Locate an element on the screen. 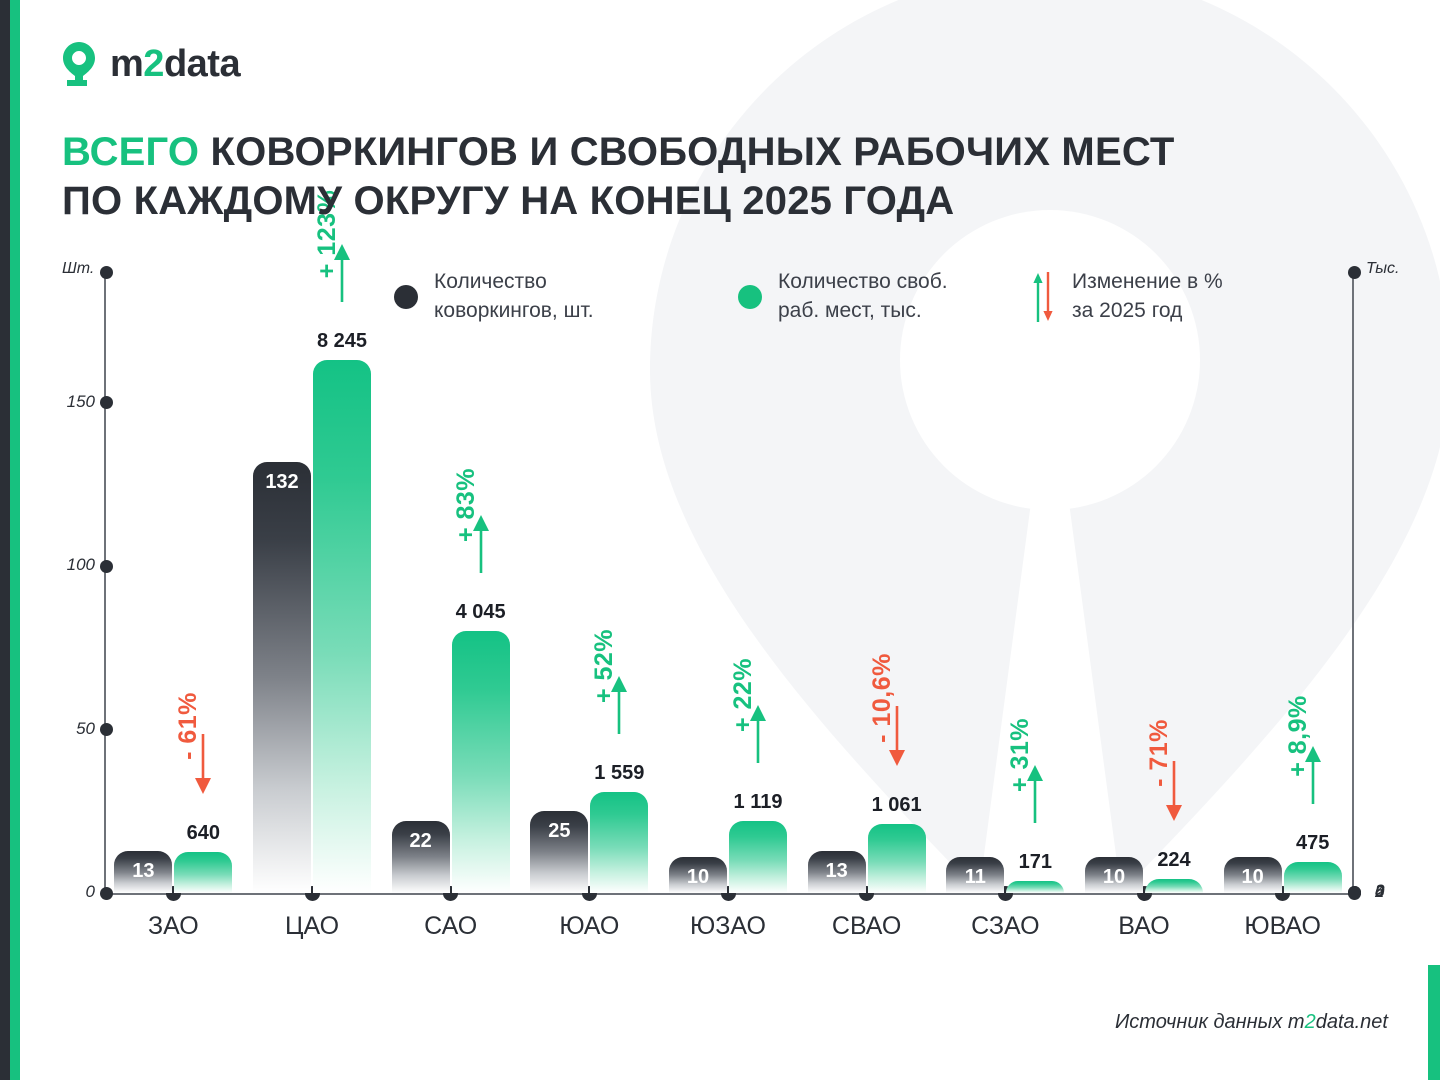 This screenshot has width=1440, height=1080. left-axis-line is located at coordinates (105, 583).